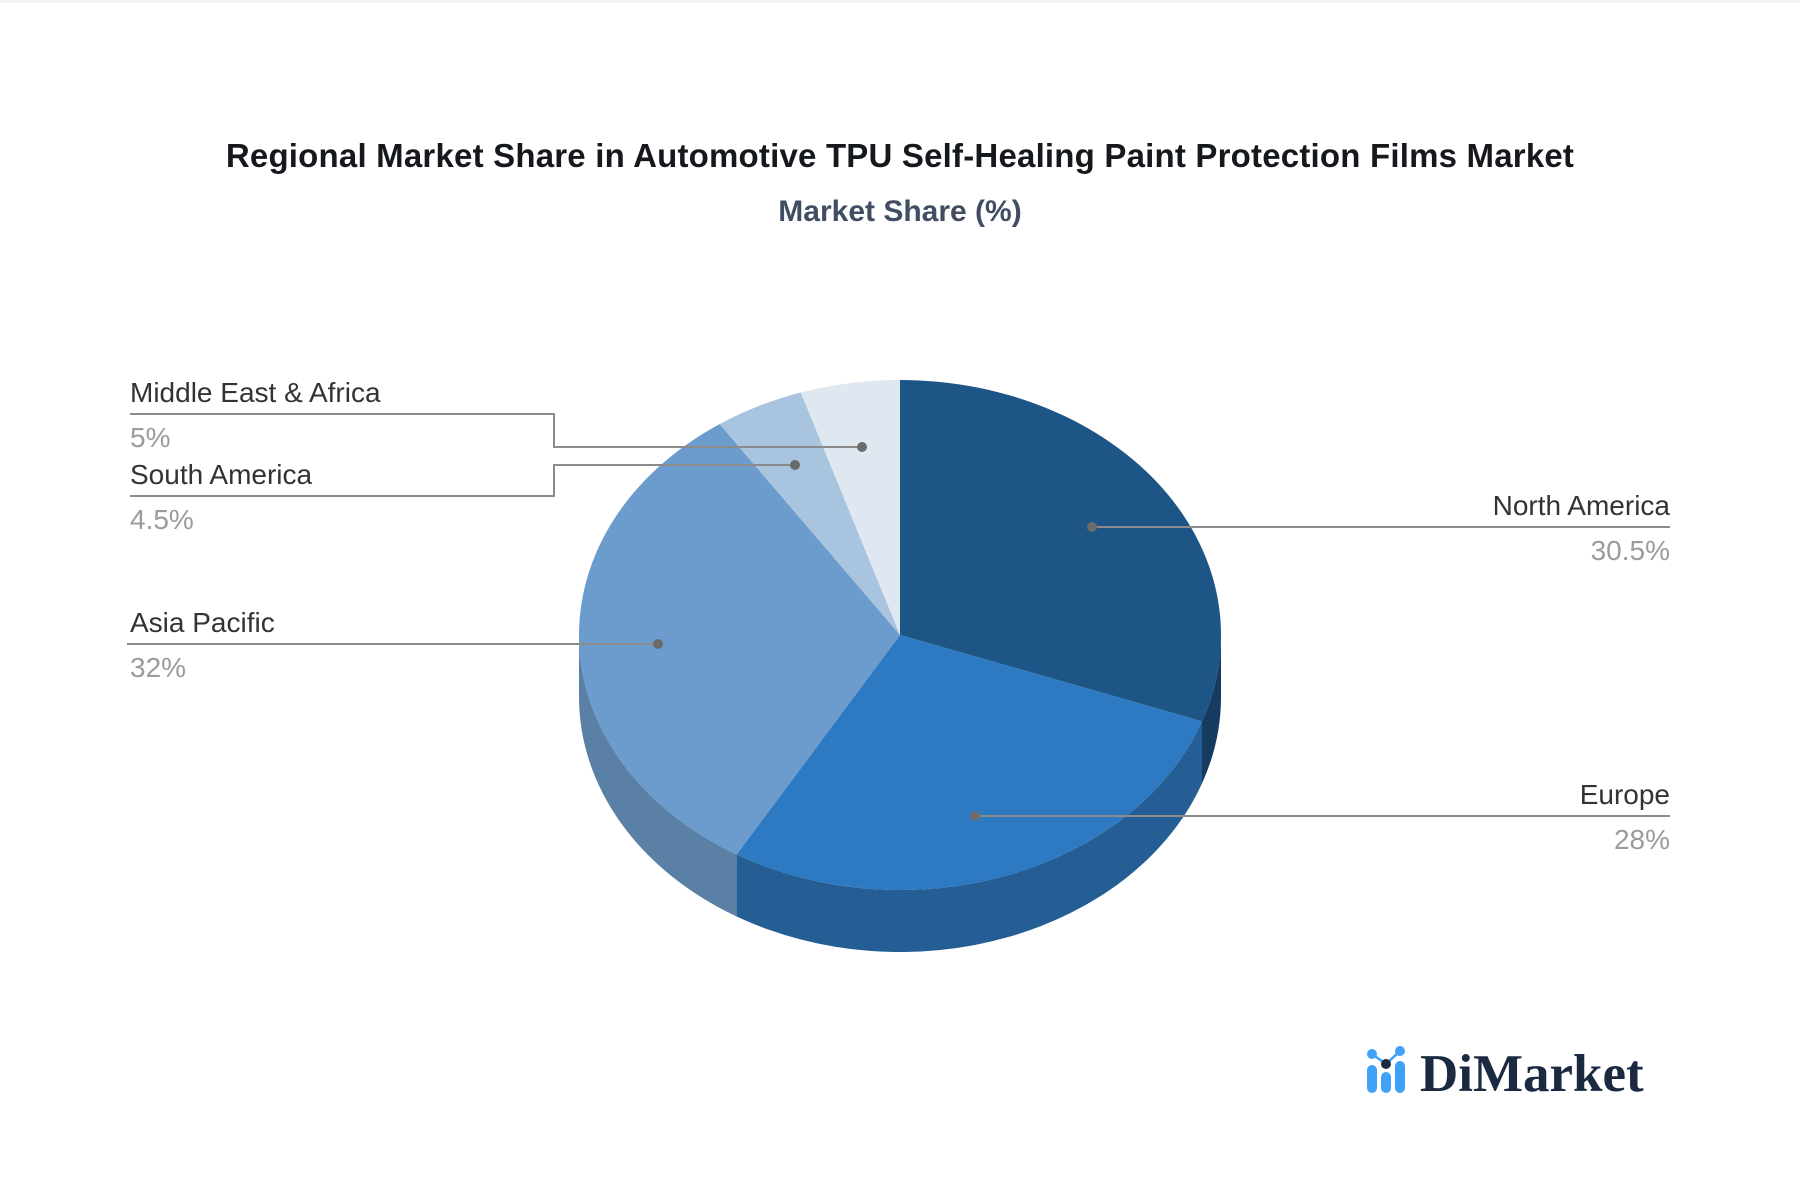 The height and width of the screenshot is (1199, 1800). What do you see at coordinates (1320, 817) in the screenshot?
I see `callout-europe: Europe 28%` at bounding box center [1320, 817].